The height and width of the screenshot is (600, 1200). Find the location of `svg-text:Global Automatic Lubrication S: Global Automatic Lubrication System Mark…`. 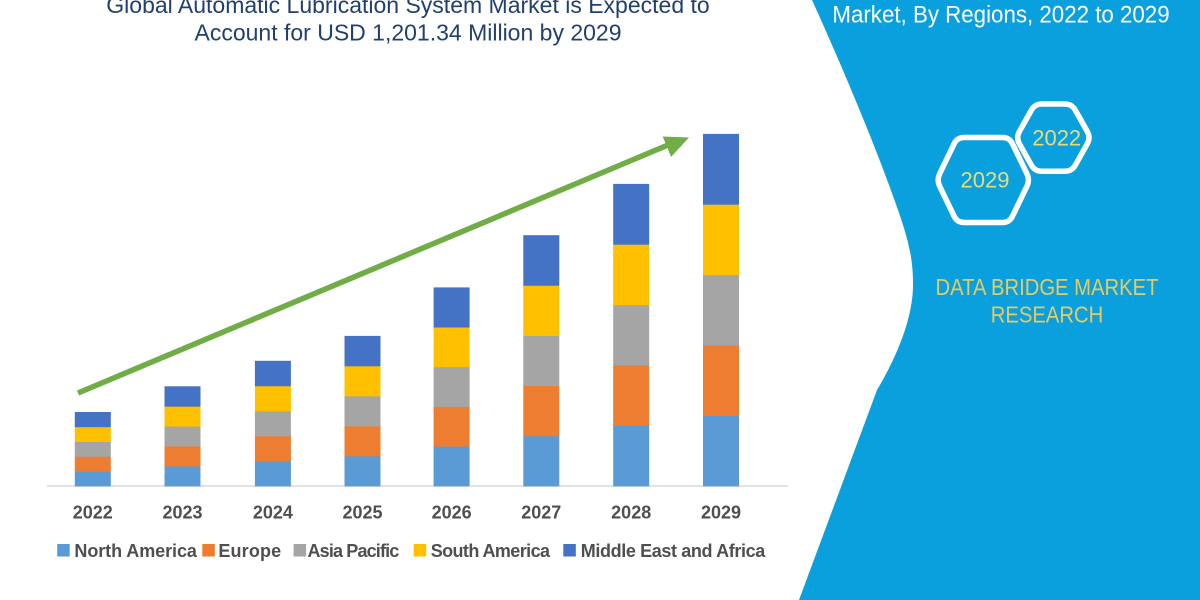

svg-text:Global Automatic Lubrication S: Global Automatic Lubrication System Mark… is located at coordinates (407, 9).